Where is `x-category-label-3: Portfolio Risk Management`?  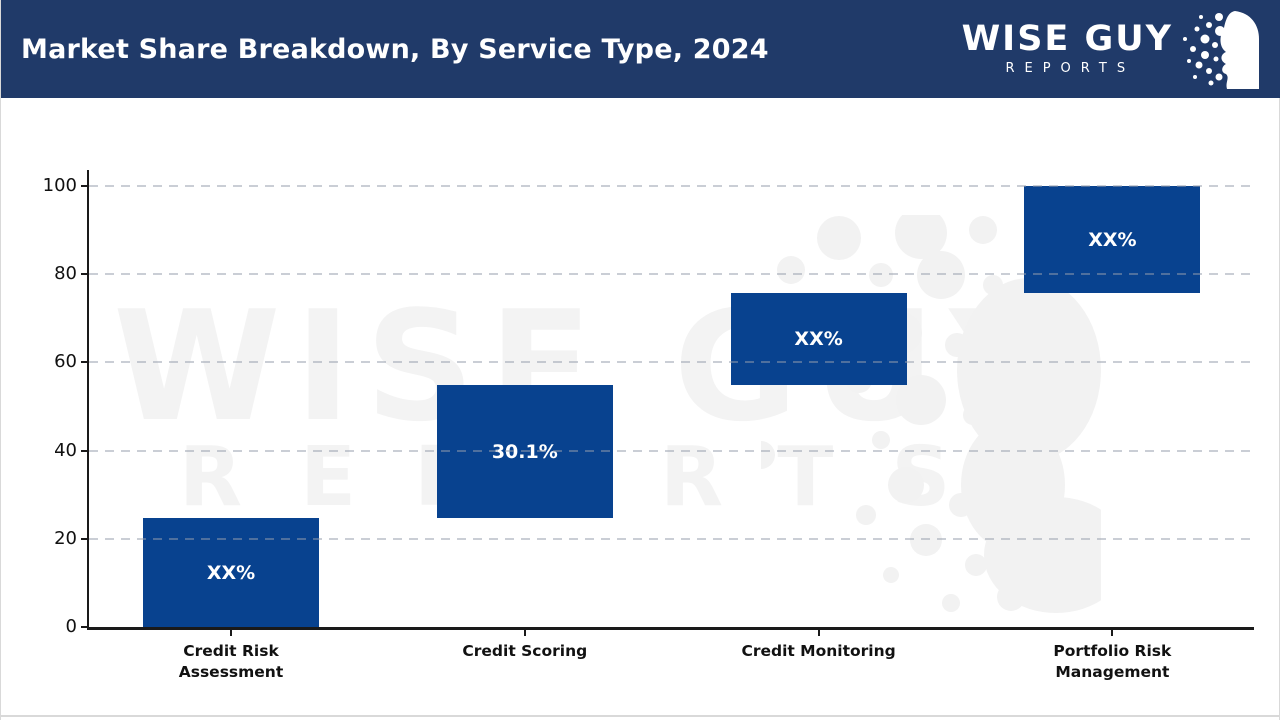
x-category-label-3: Portfolio Risk Management is located at coordinates (1112, 661).